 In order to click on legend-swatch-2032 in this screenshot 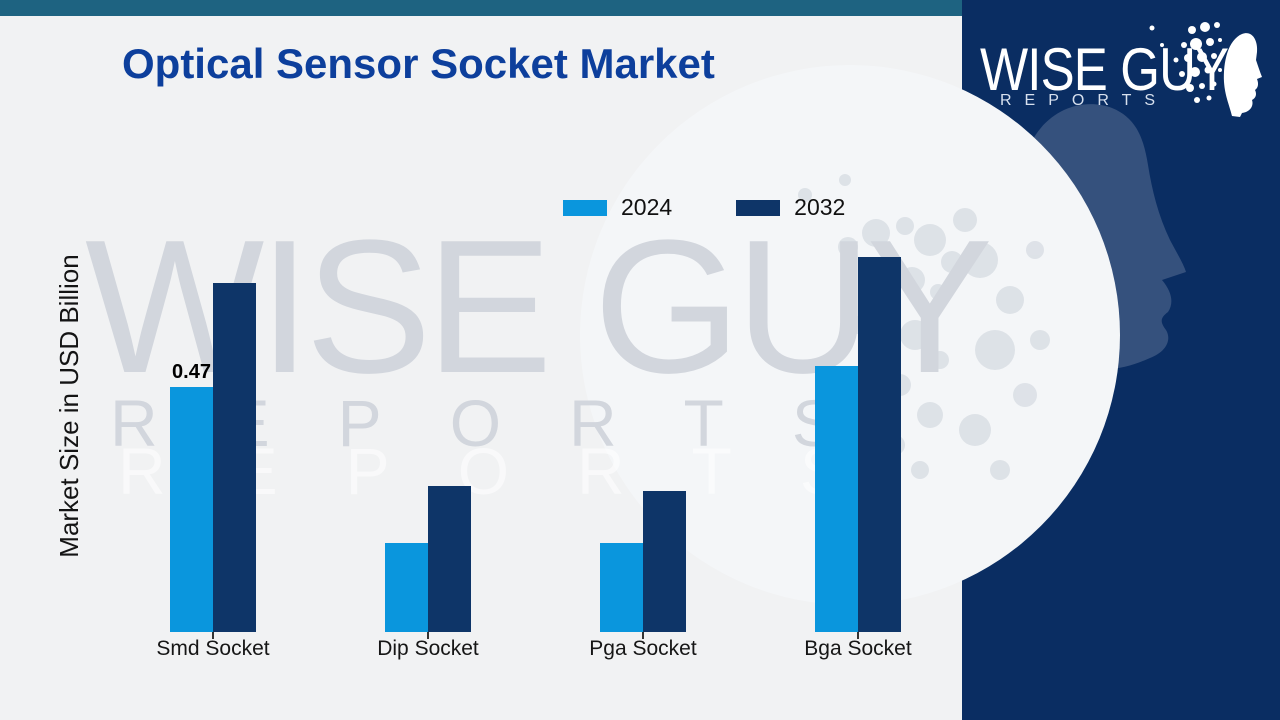, I will do `click(758, 207)`.